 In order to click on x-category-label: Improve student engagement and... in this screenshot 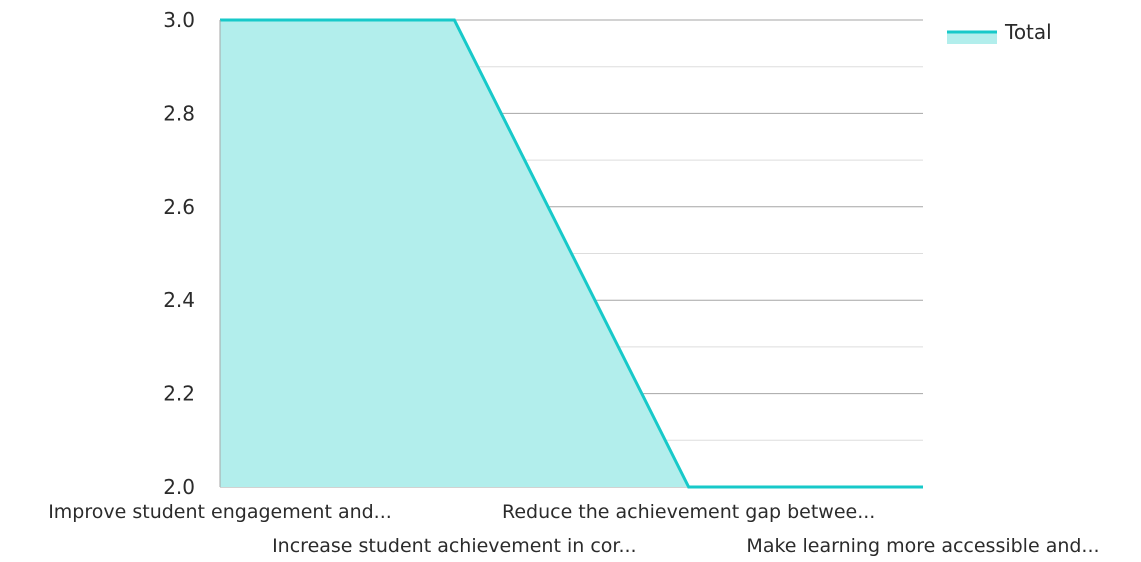, I will do `click(220, 512)`.